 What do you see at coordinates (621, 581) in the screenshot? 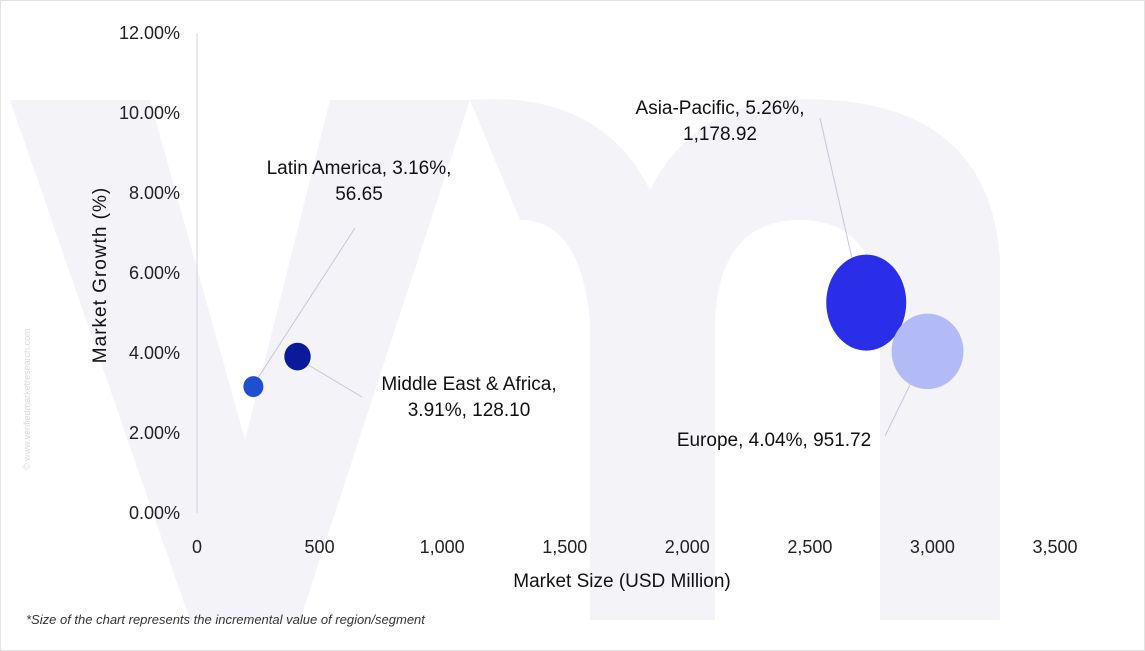
I see `x-axis-title: Market Size (USD Million)` at bounding box center [621, 581].